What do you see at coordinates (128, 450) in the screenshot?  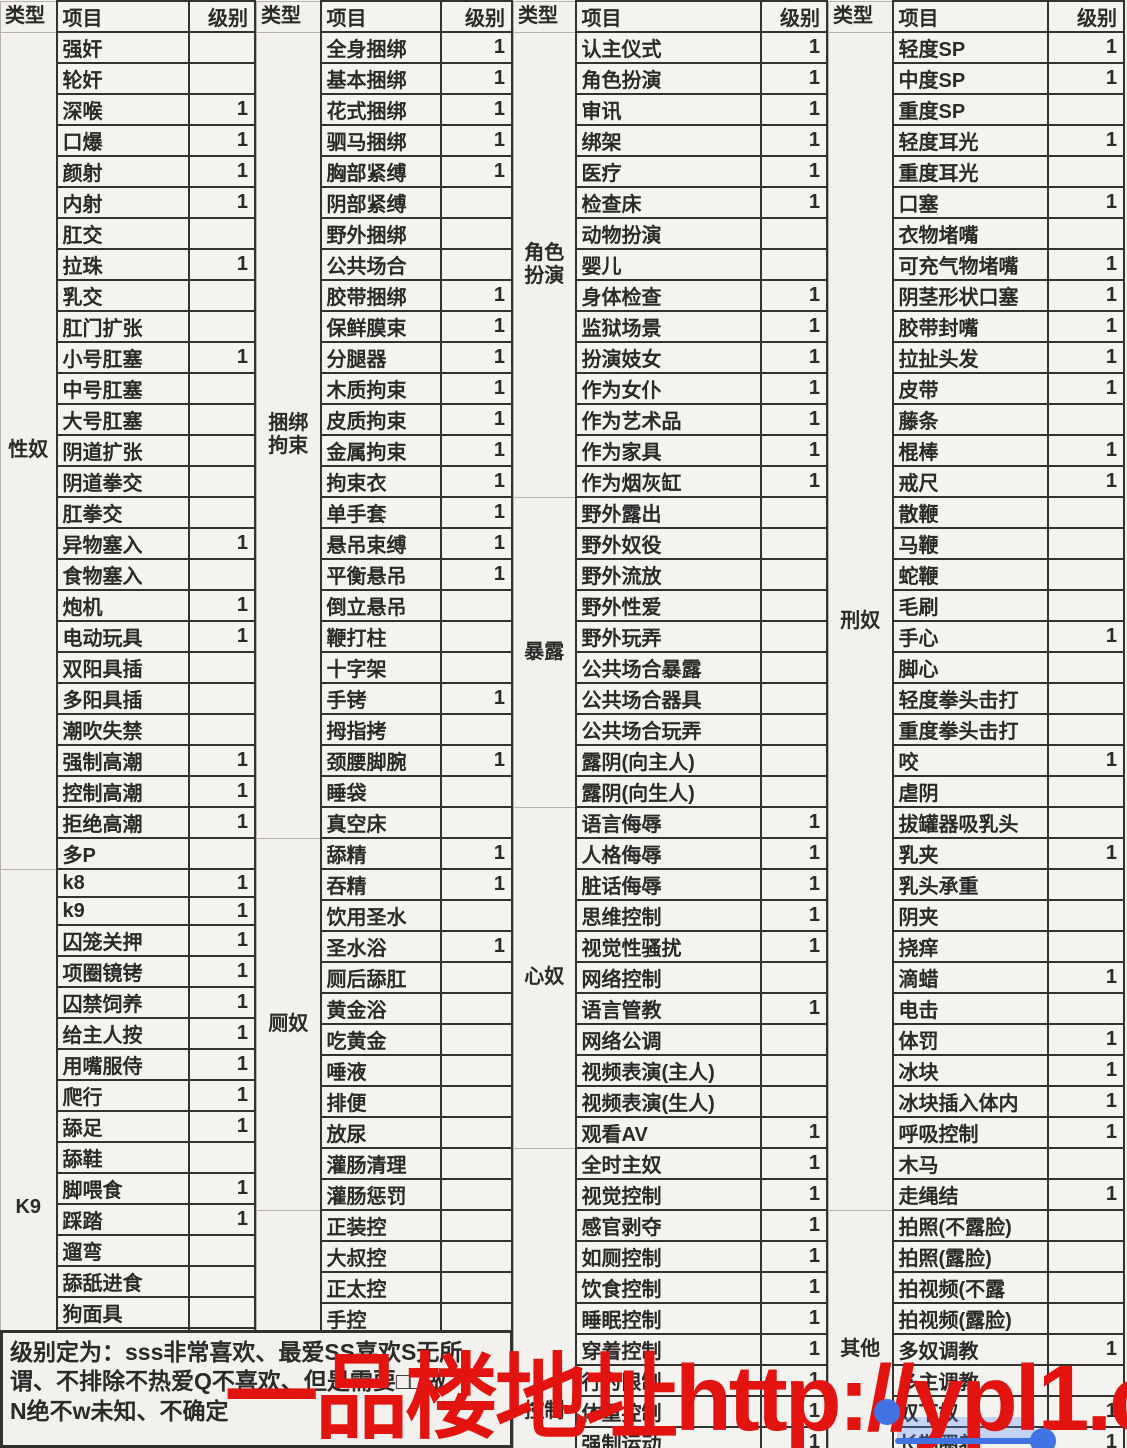 I see `table-row: 性奴 强奸` at bounding box center [128, 450].